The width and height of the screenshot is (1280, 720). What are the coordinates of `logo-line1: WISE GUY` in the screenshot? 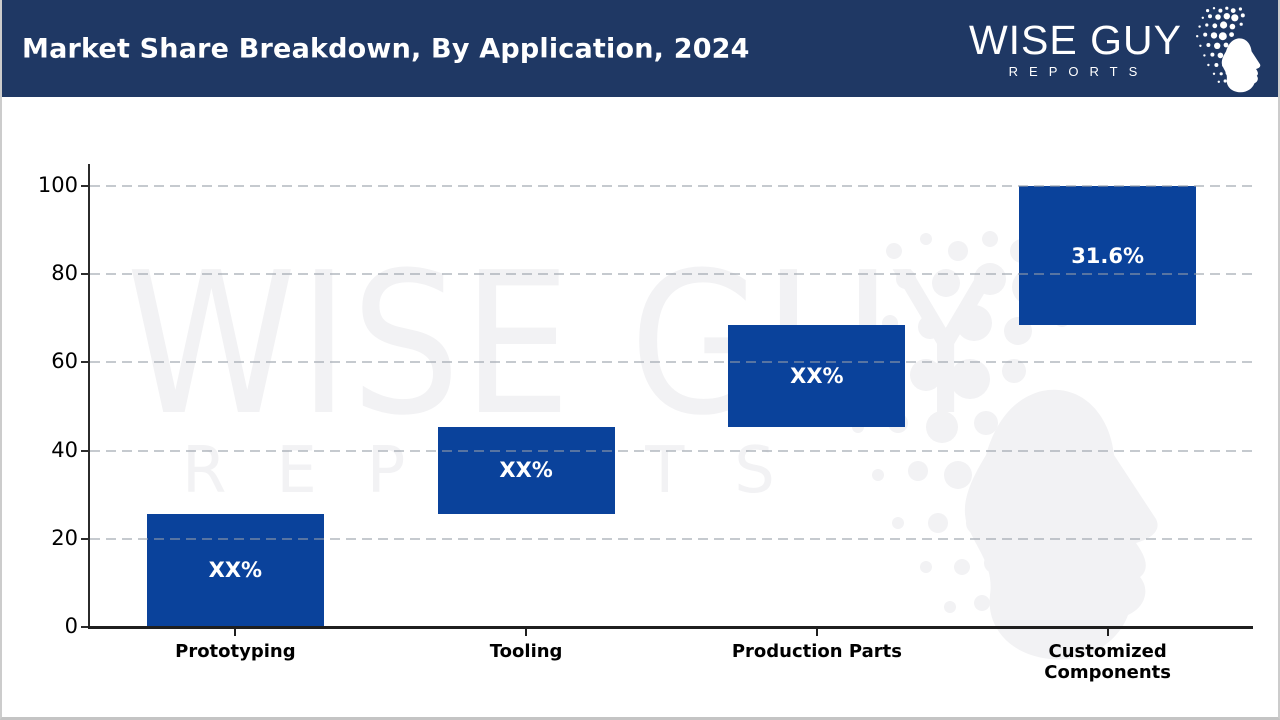 It's located at (1075, 39).